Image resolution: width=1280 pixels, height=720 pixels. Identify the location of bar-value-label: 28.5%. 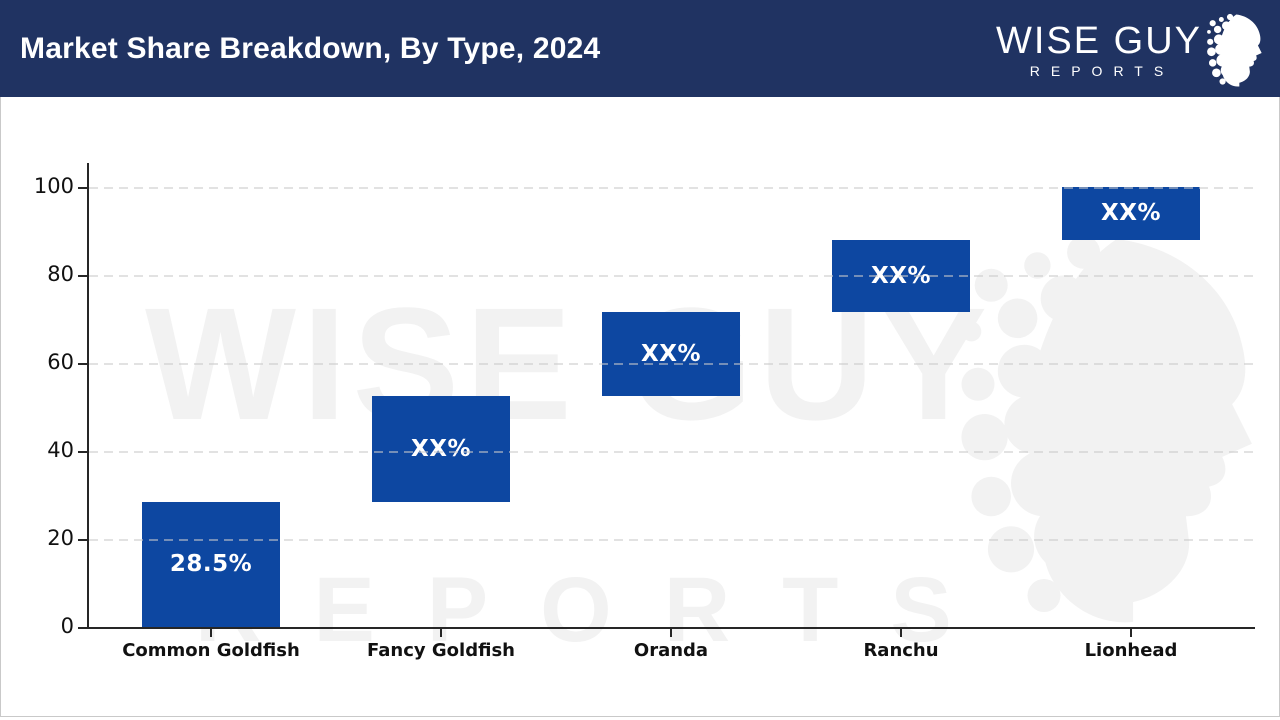
(211, 564).